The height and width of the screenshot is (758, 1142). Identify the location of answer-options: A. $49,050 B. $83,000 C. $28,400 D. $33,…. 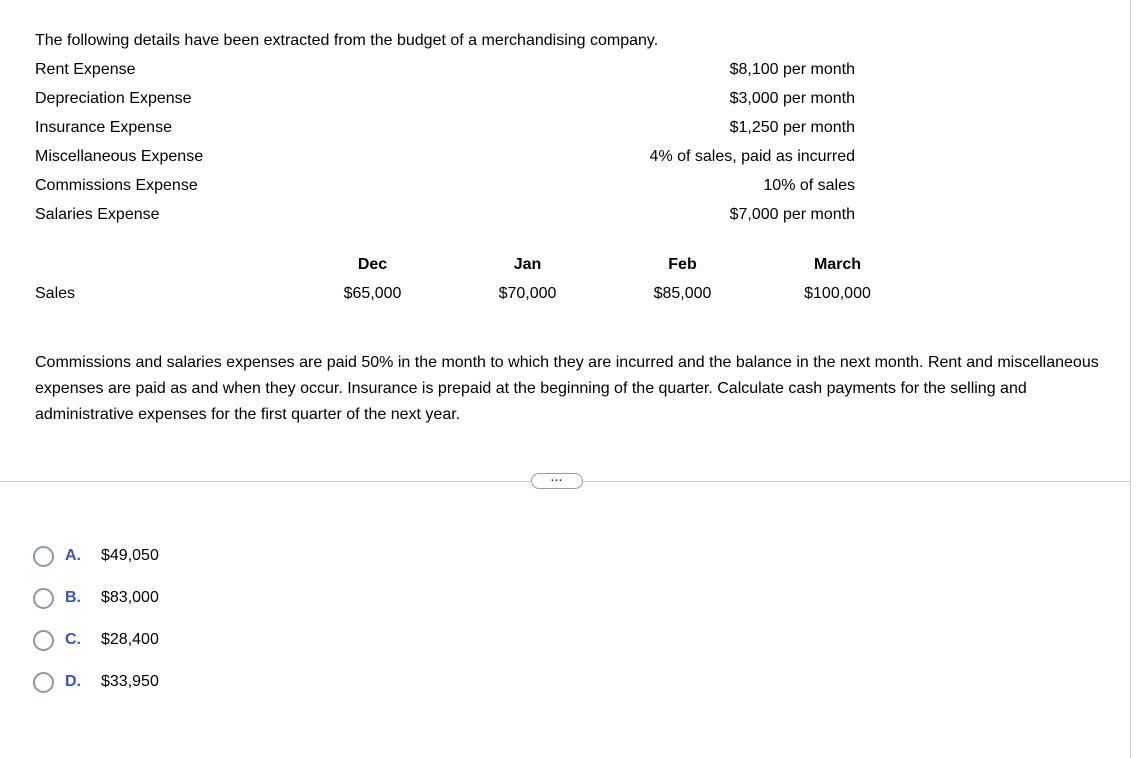
(96, 619).